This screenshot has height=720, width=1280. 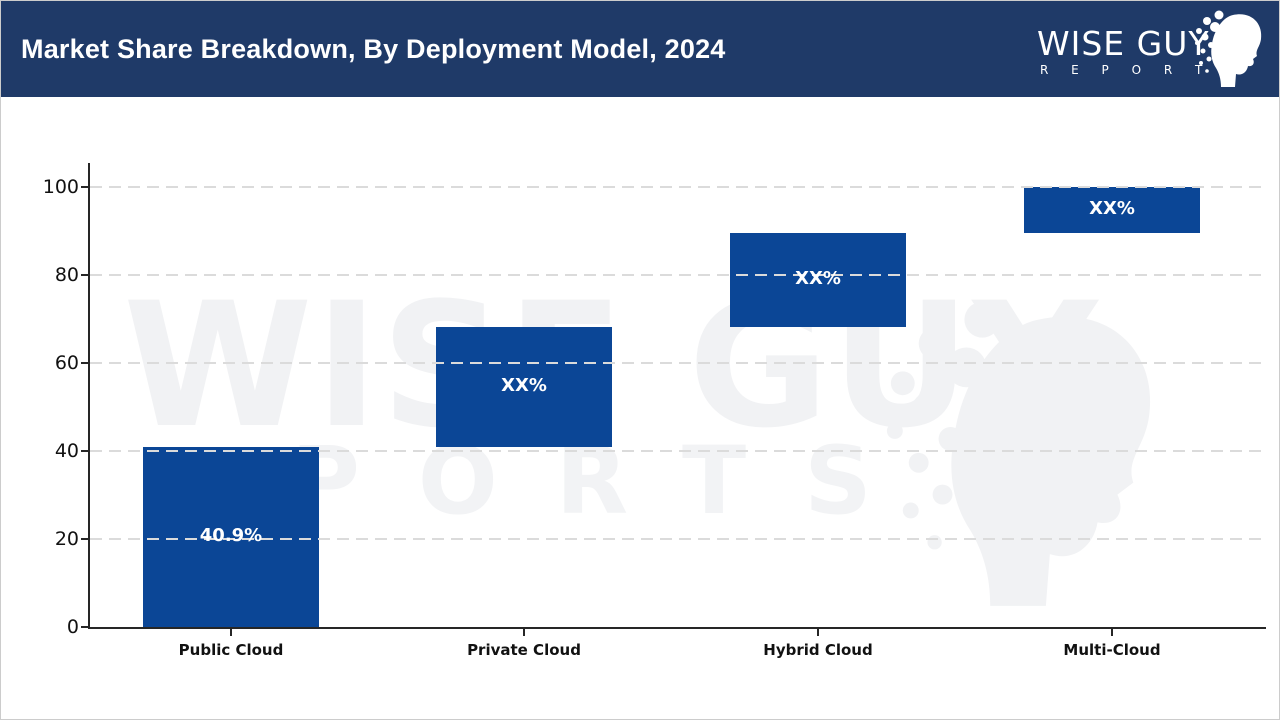 I want to click on y-tick-label-80: 80, so click(x=66, y=275).